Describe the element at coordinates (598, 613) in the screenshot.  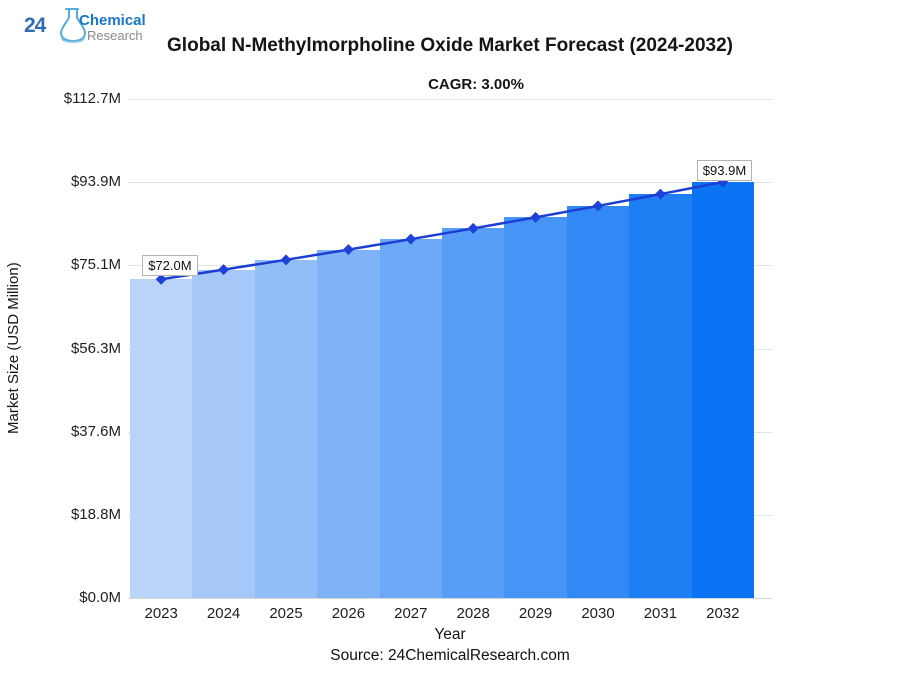
I see `x-tick-label: 2030` at that location.